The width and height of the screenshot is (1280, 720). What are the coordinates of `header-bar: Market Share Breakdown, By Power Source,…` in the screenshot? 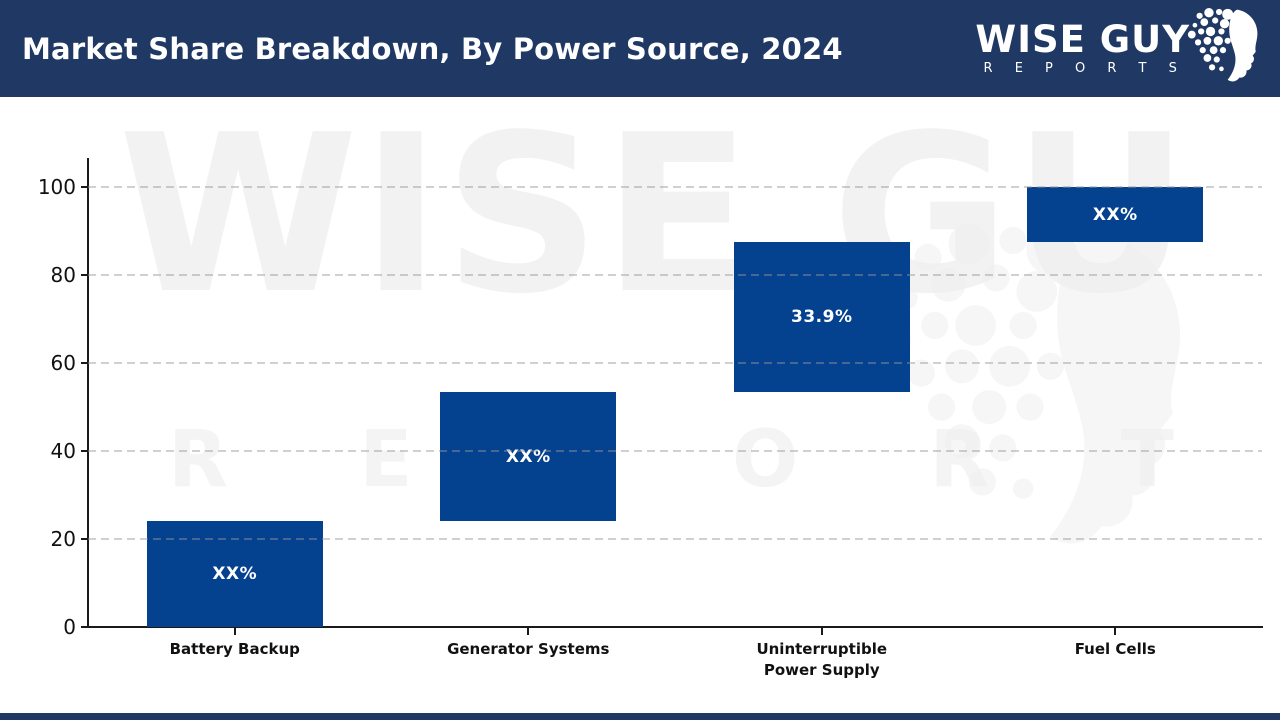 It's located at (640, 48).